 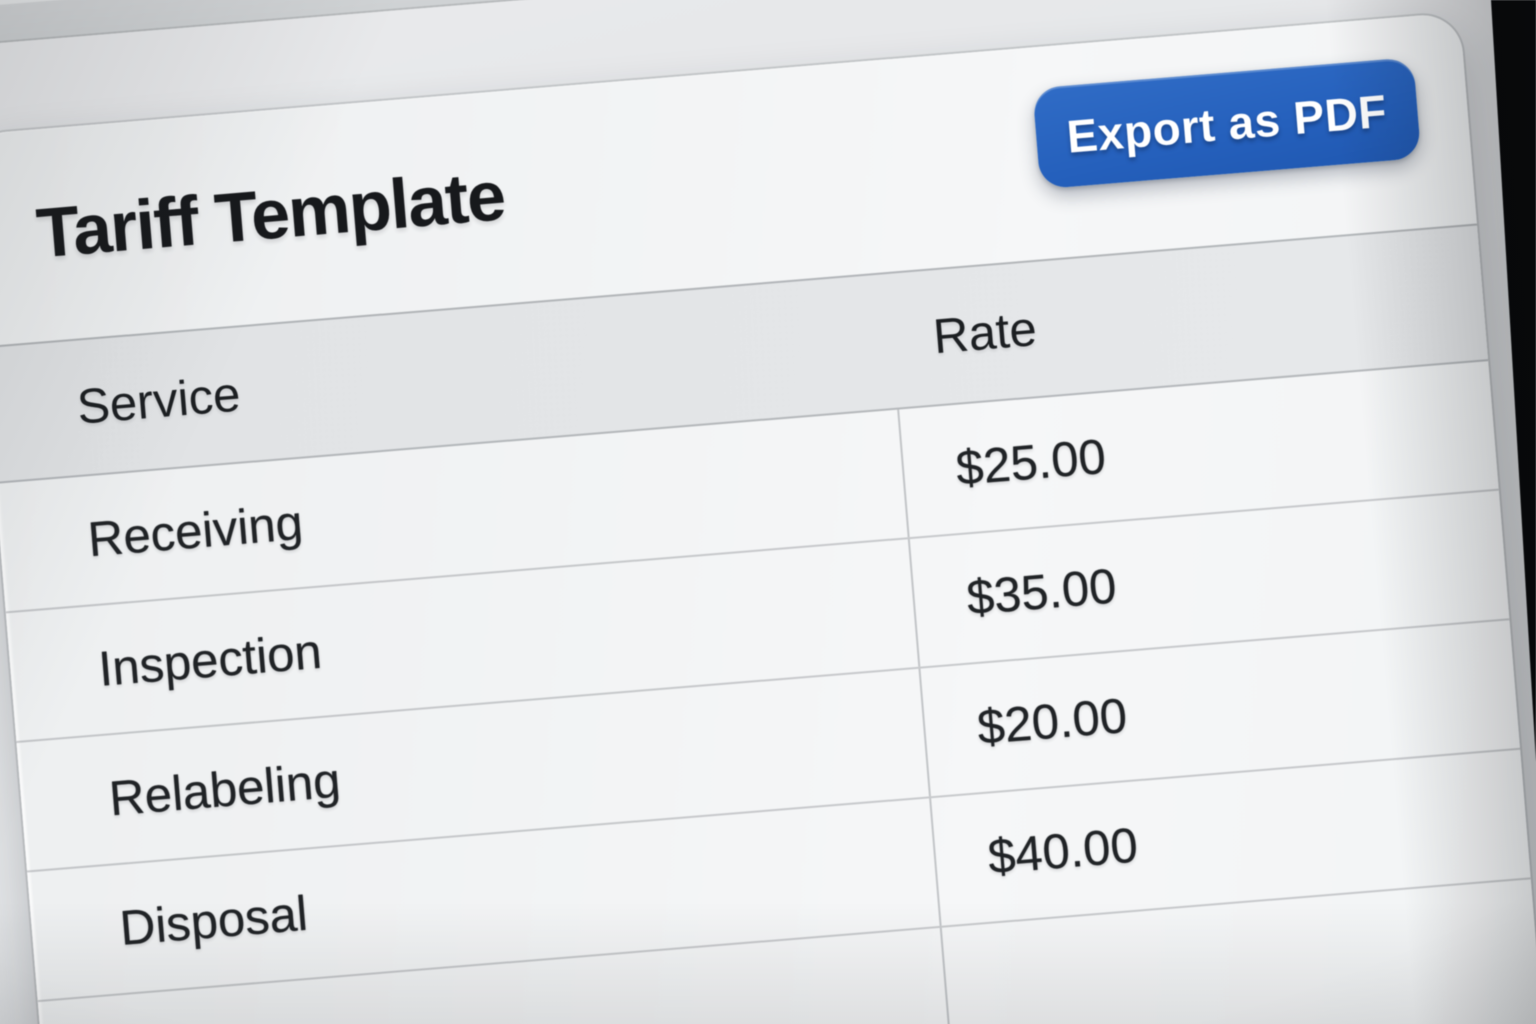 I want to click on page-title: Tariff Template, so click(x=270, y=214).